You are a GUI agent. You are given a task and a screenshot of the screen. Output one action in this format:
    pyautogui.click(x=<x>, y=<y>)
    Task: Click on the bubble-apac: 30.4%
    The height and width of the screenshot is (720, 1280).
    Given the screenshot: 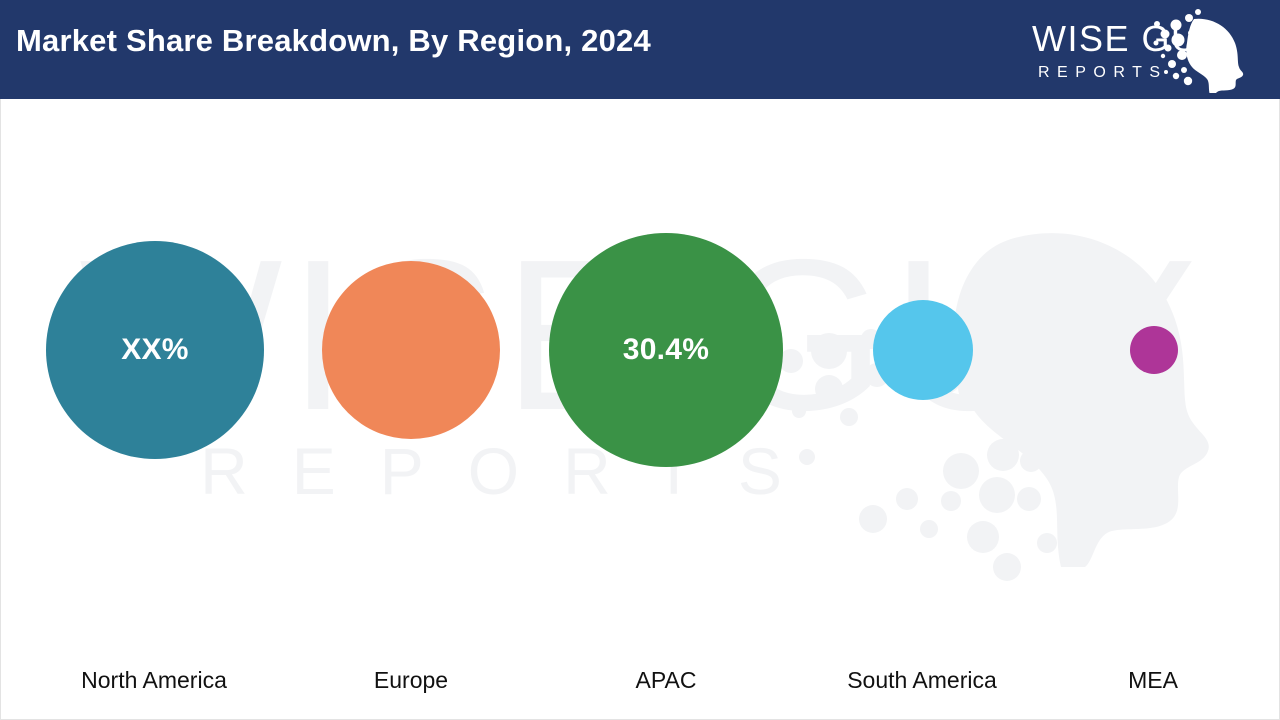 What is the action you would take?
    pyautogui.click(x=666, y=350)
    